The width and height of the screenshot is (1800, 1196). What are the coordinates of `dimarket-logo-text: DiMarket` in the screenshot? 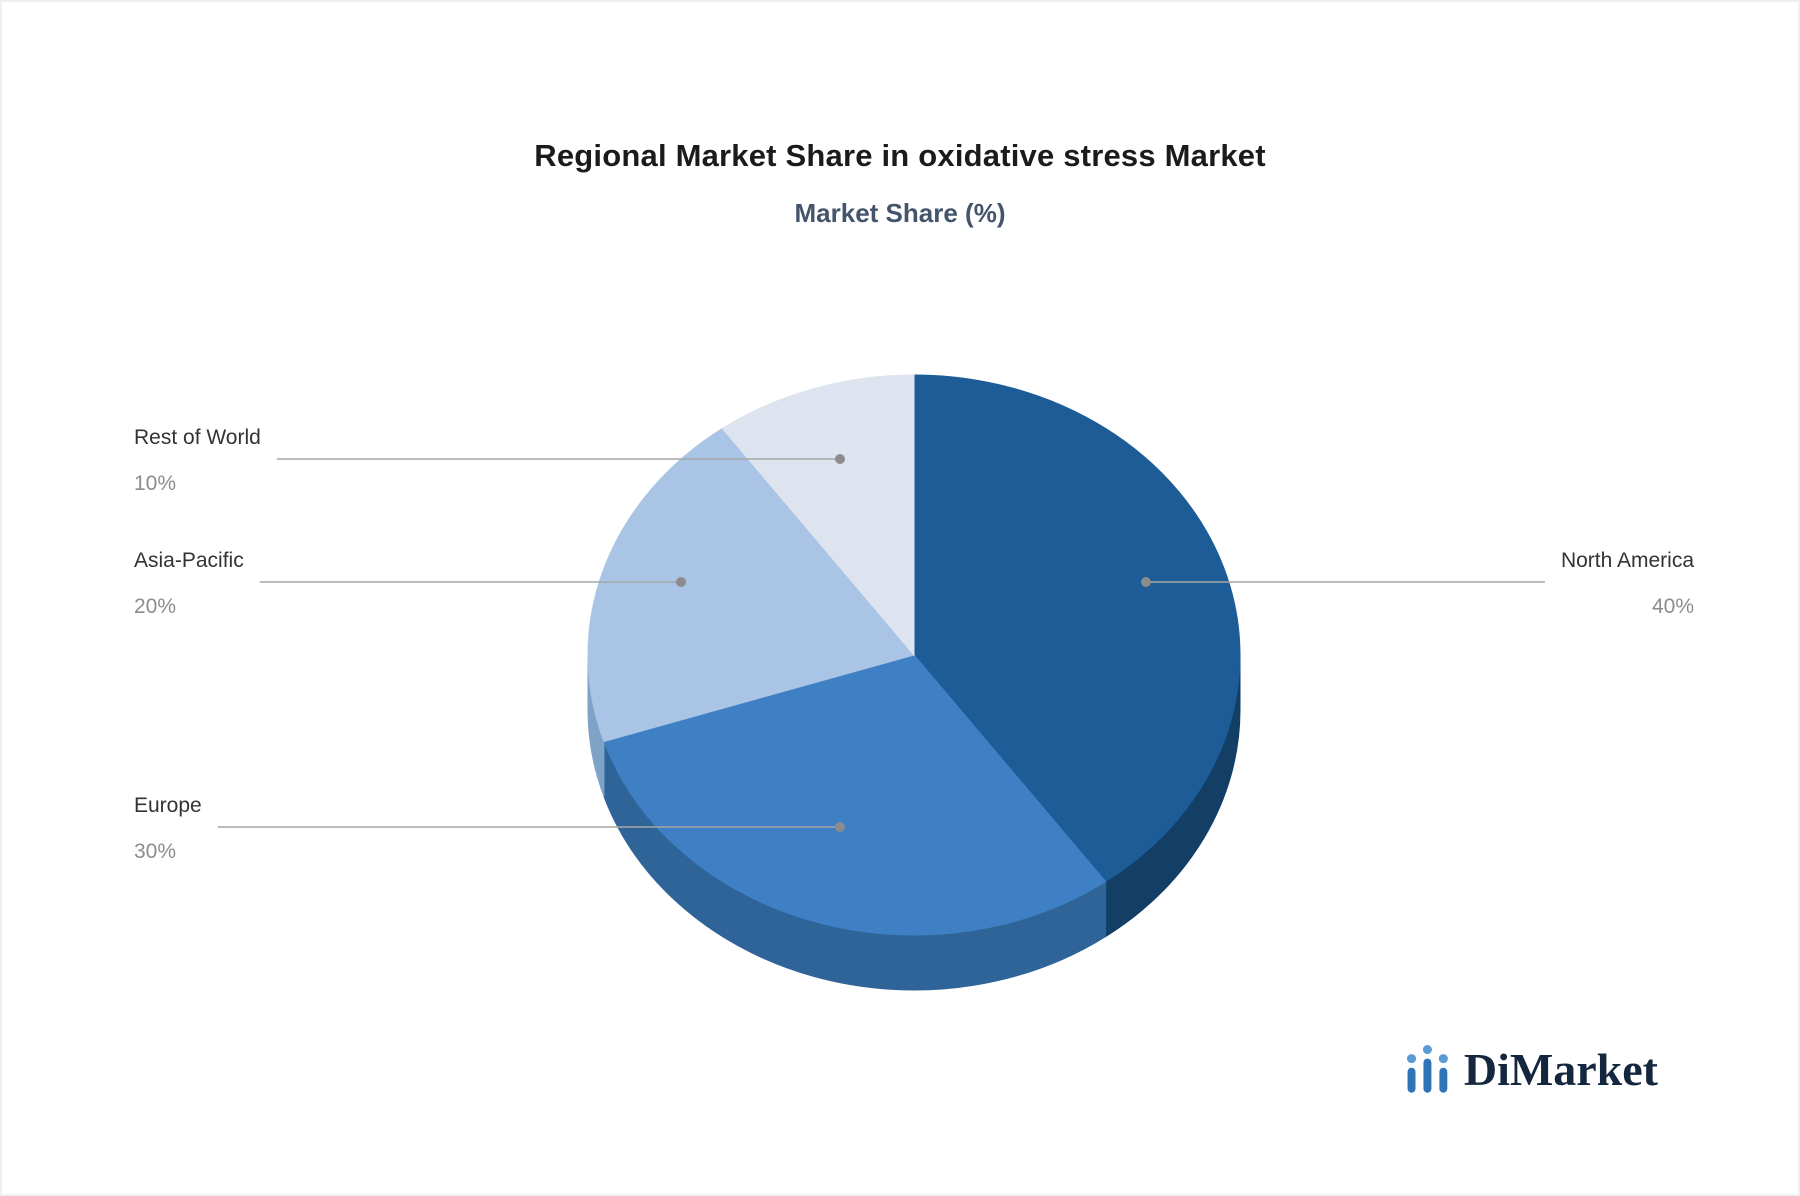 It's located at (1560, 1069).